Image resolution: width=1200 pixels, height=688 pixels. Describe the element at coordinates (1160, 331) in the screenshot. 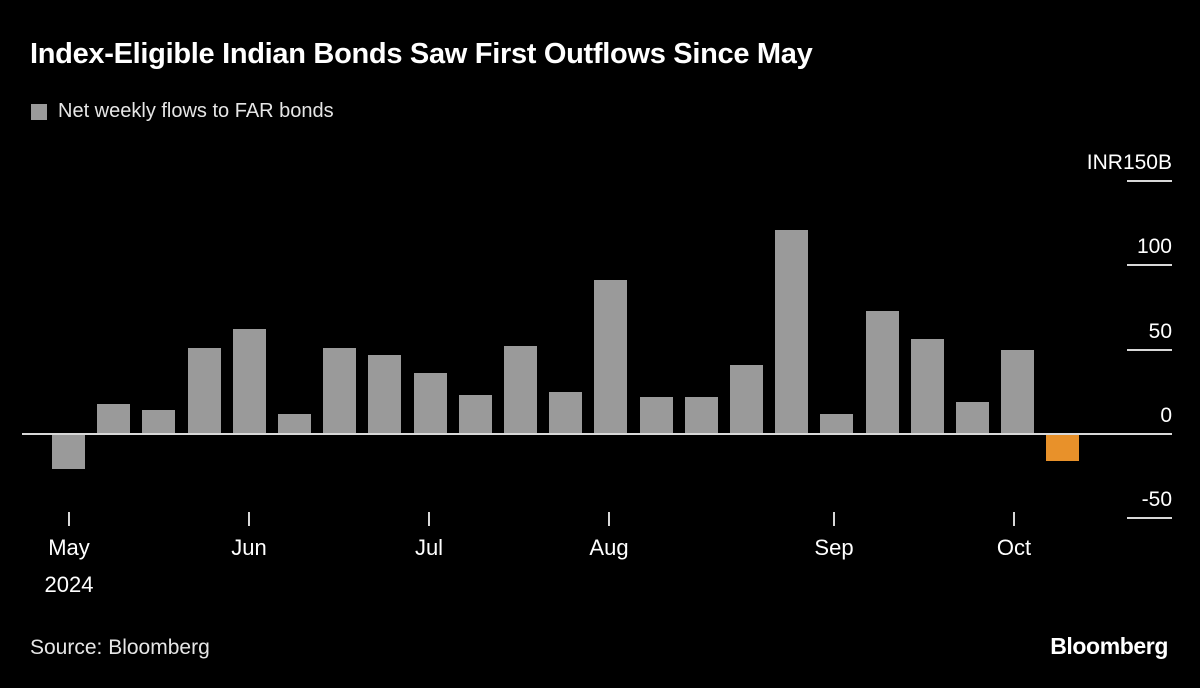

I see `y-axis-label: 50` at that location.